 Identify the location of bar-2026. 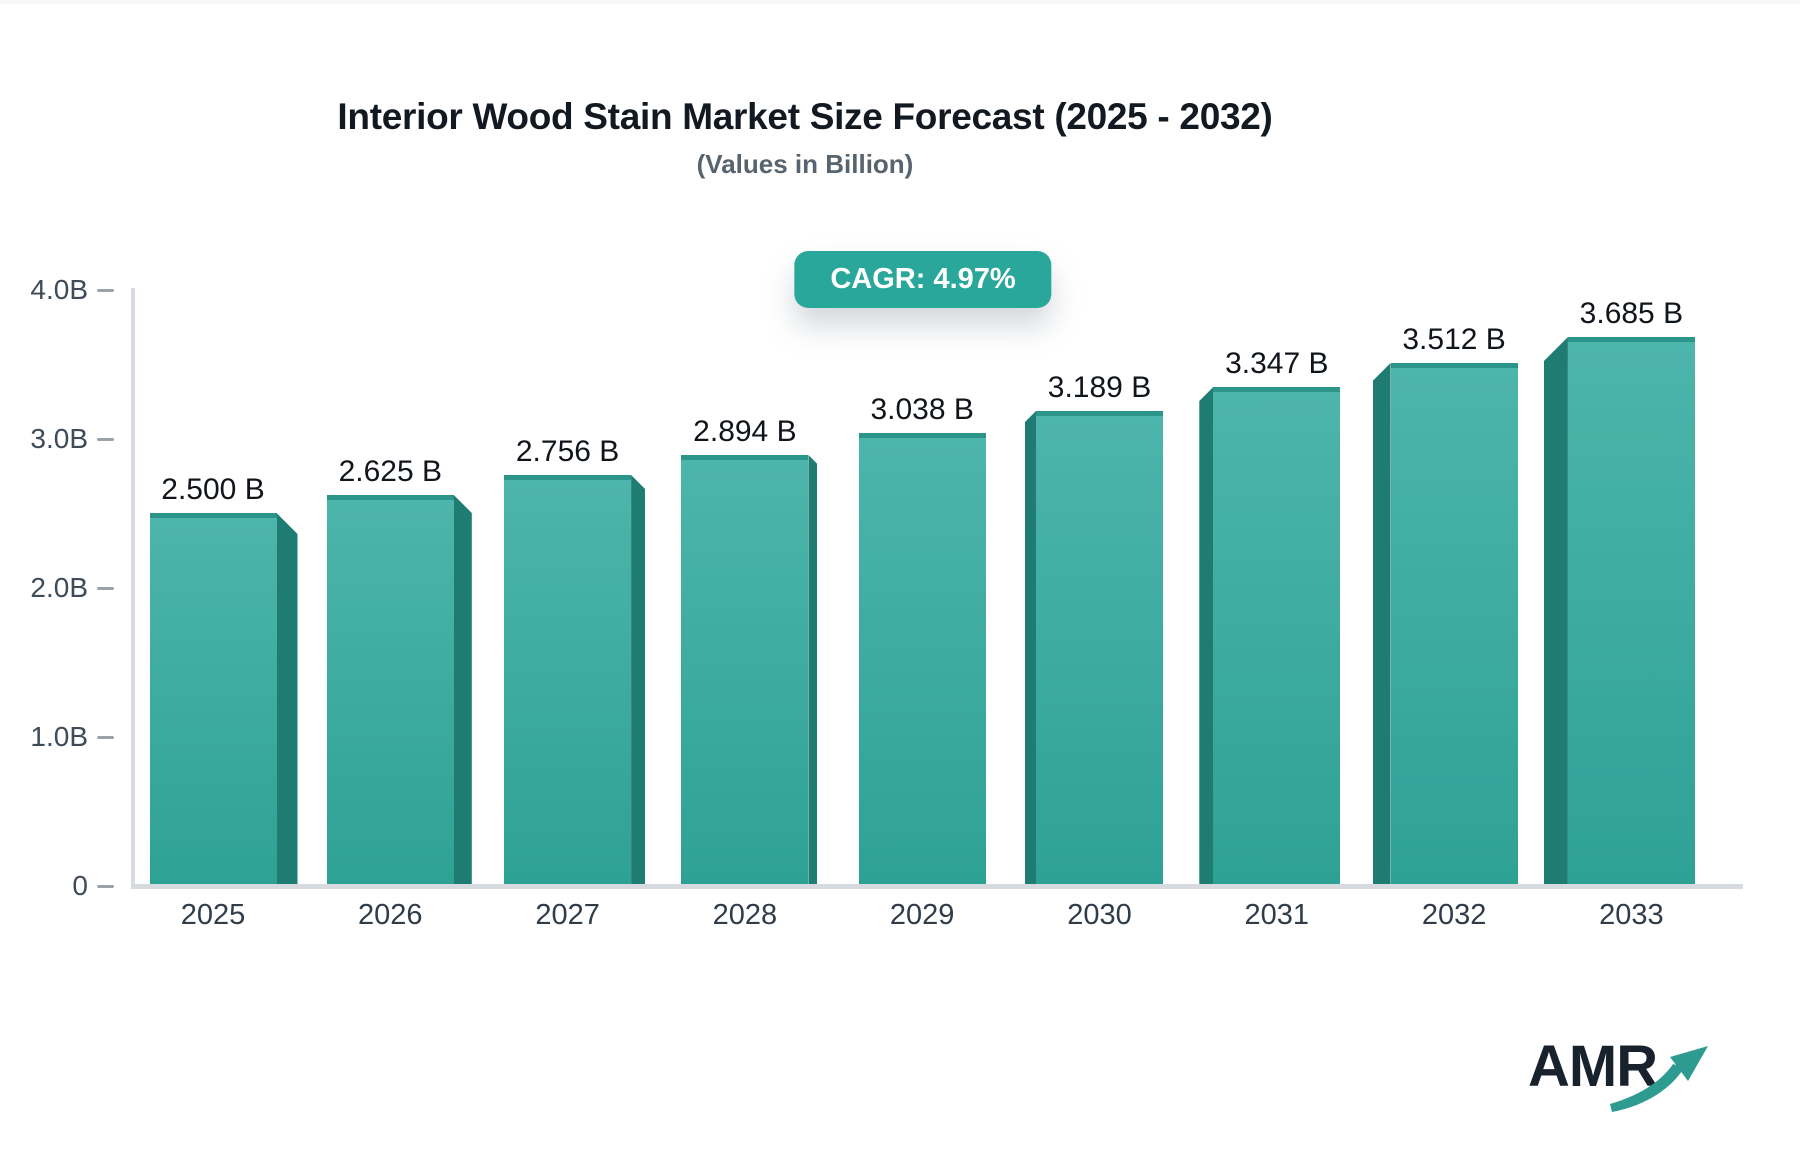
(390, 690).